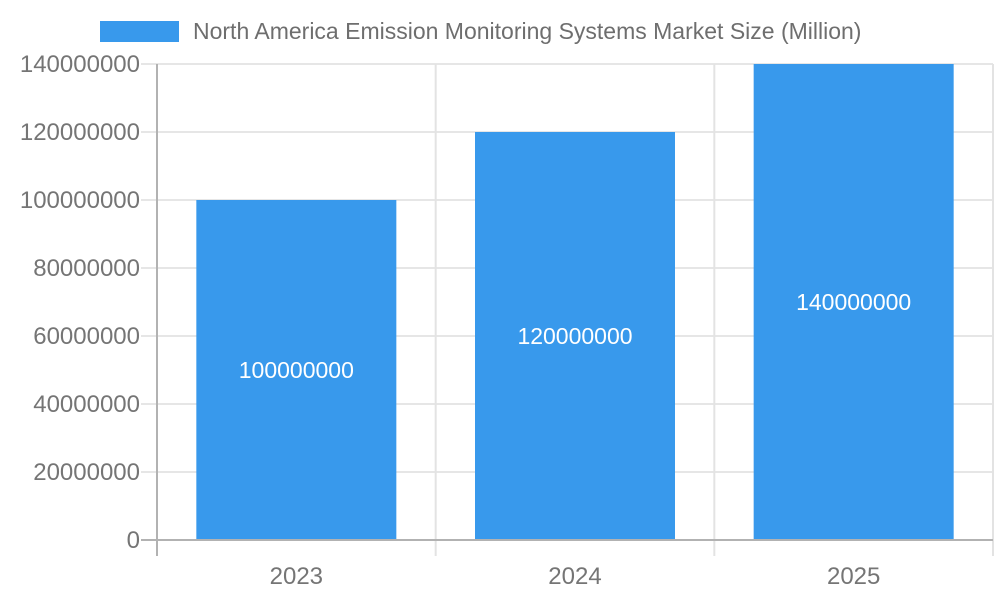 This screenshot has width=1000, height=600. I want to click on bar-value-label: 120000000, so click(574, 336).